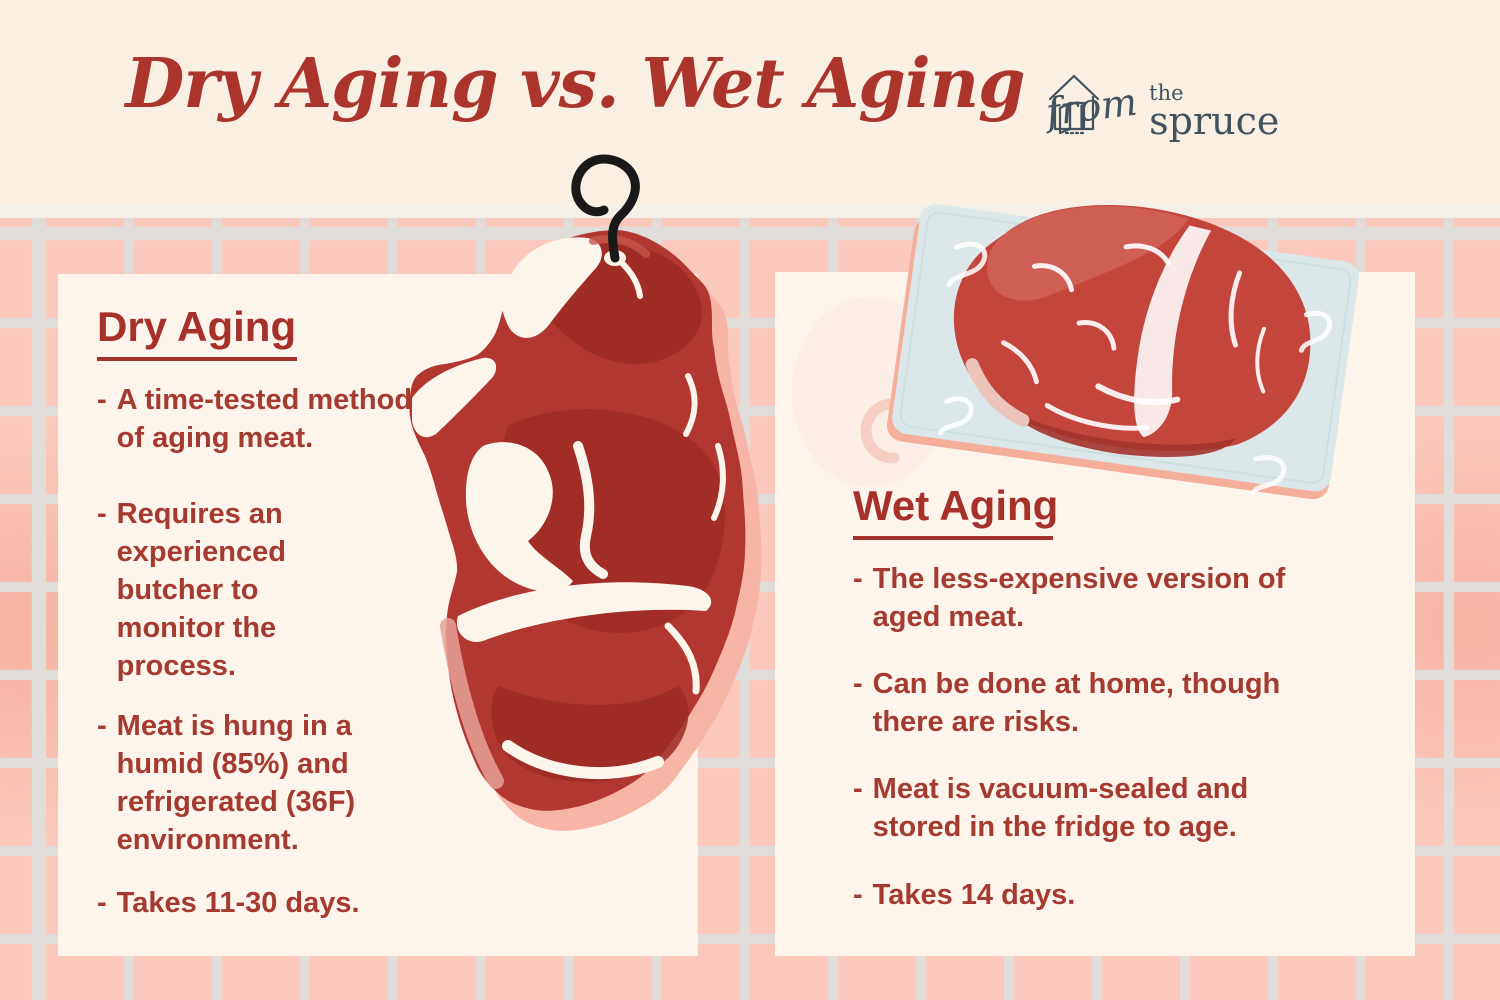 This screenshot has width=1500, height=1000. I want to click on bullet-line: monitor the, so click(196, 628).